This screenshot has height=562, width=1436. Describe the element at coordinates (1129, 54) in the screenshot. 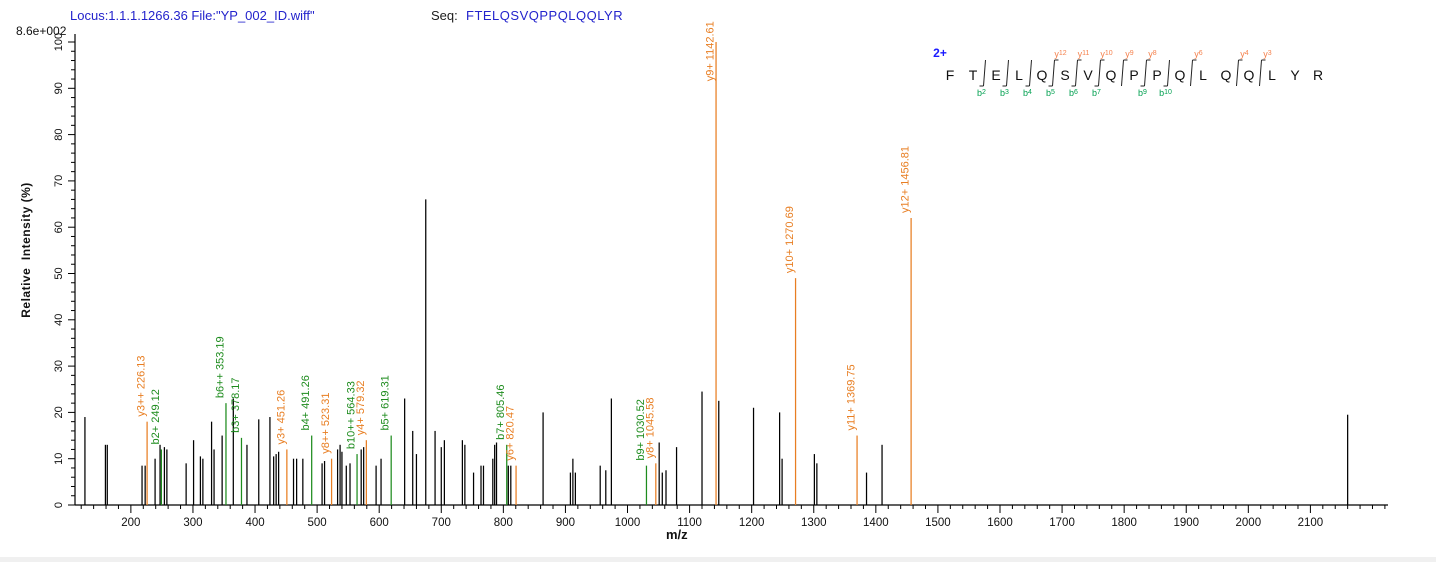

I see `y-ion-label: y9` at that location.